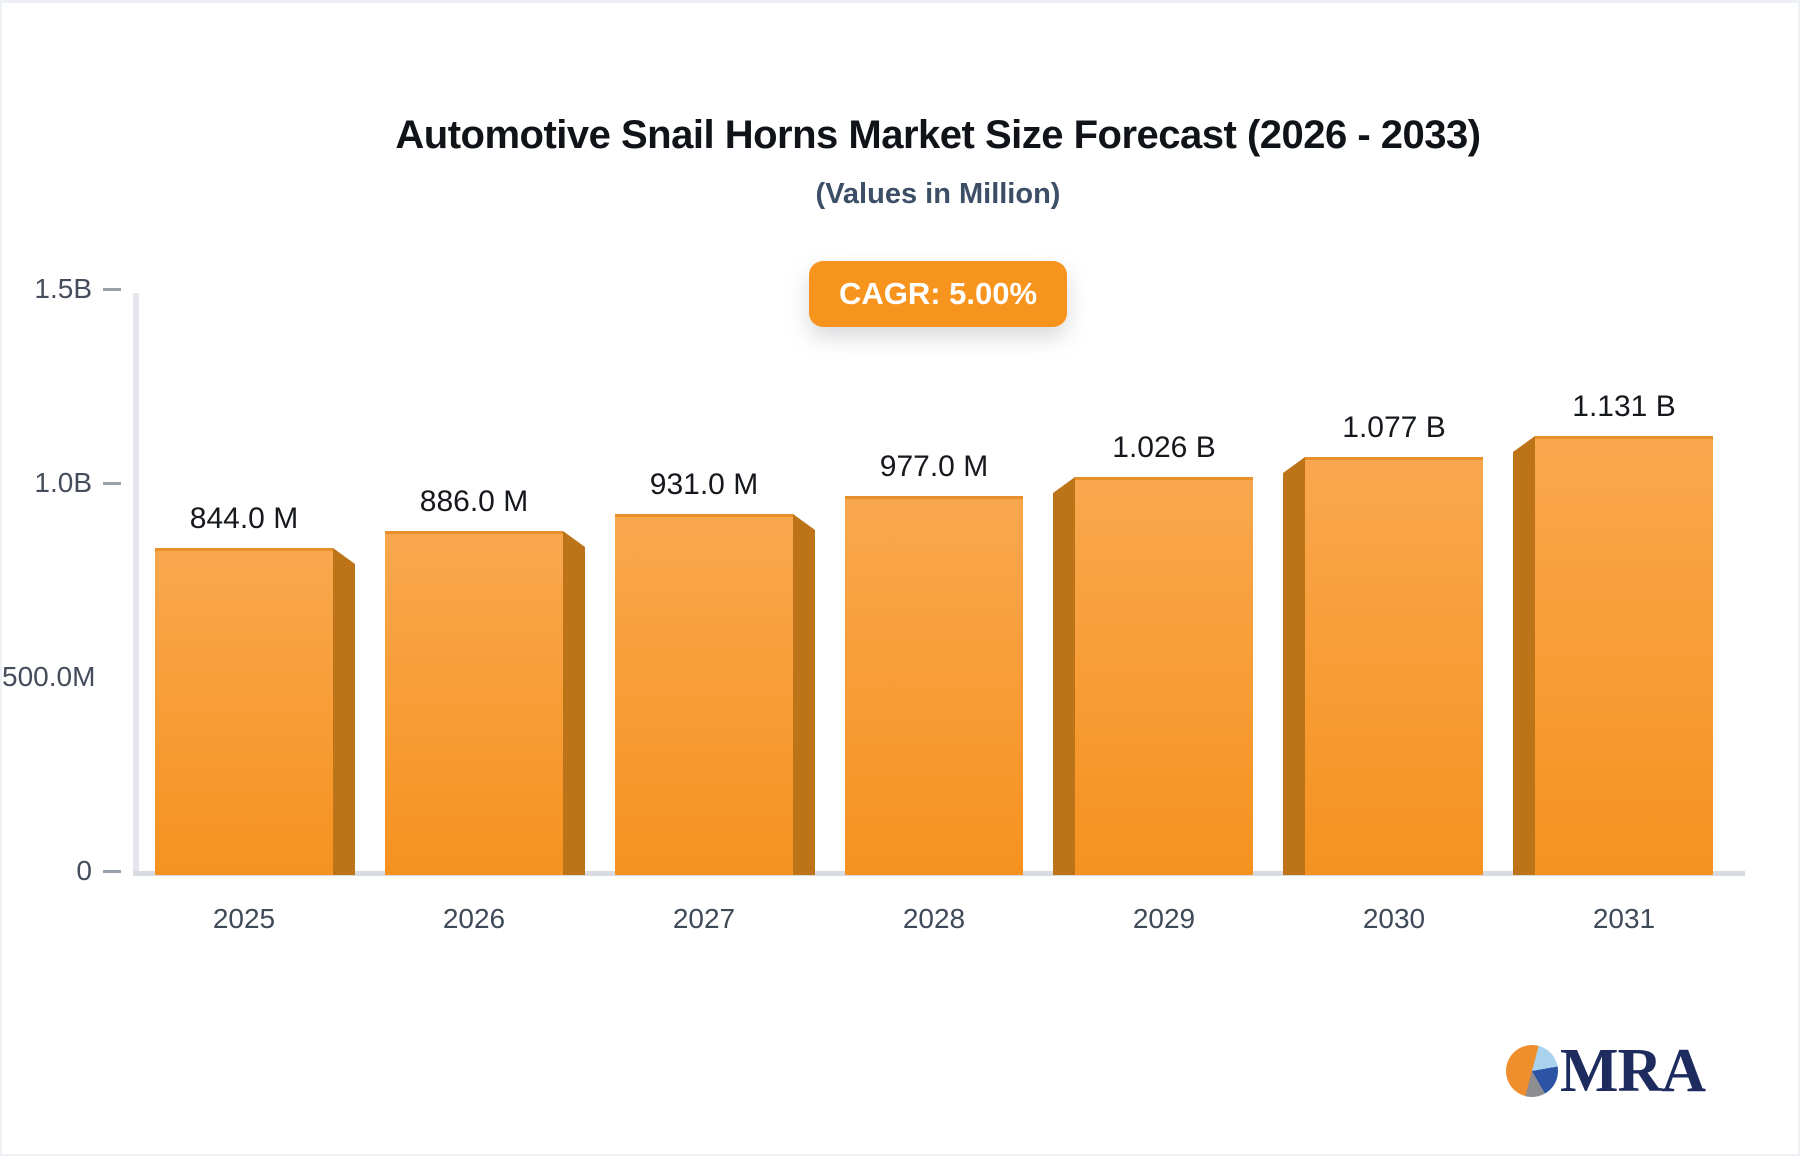 Image resolution: width=1800 pixels, height=1156 pixels. Describe the element at coordinates (136, 584) in the screenshot. I see `y-axis-line` at that location.